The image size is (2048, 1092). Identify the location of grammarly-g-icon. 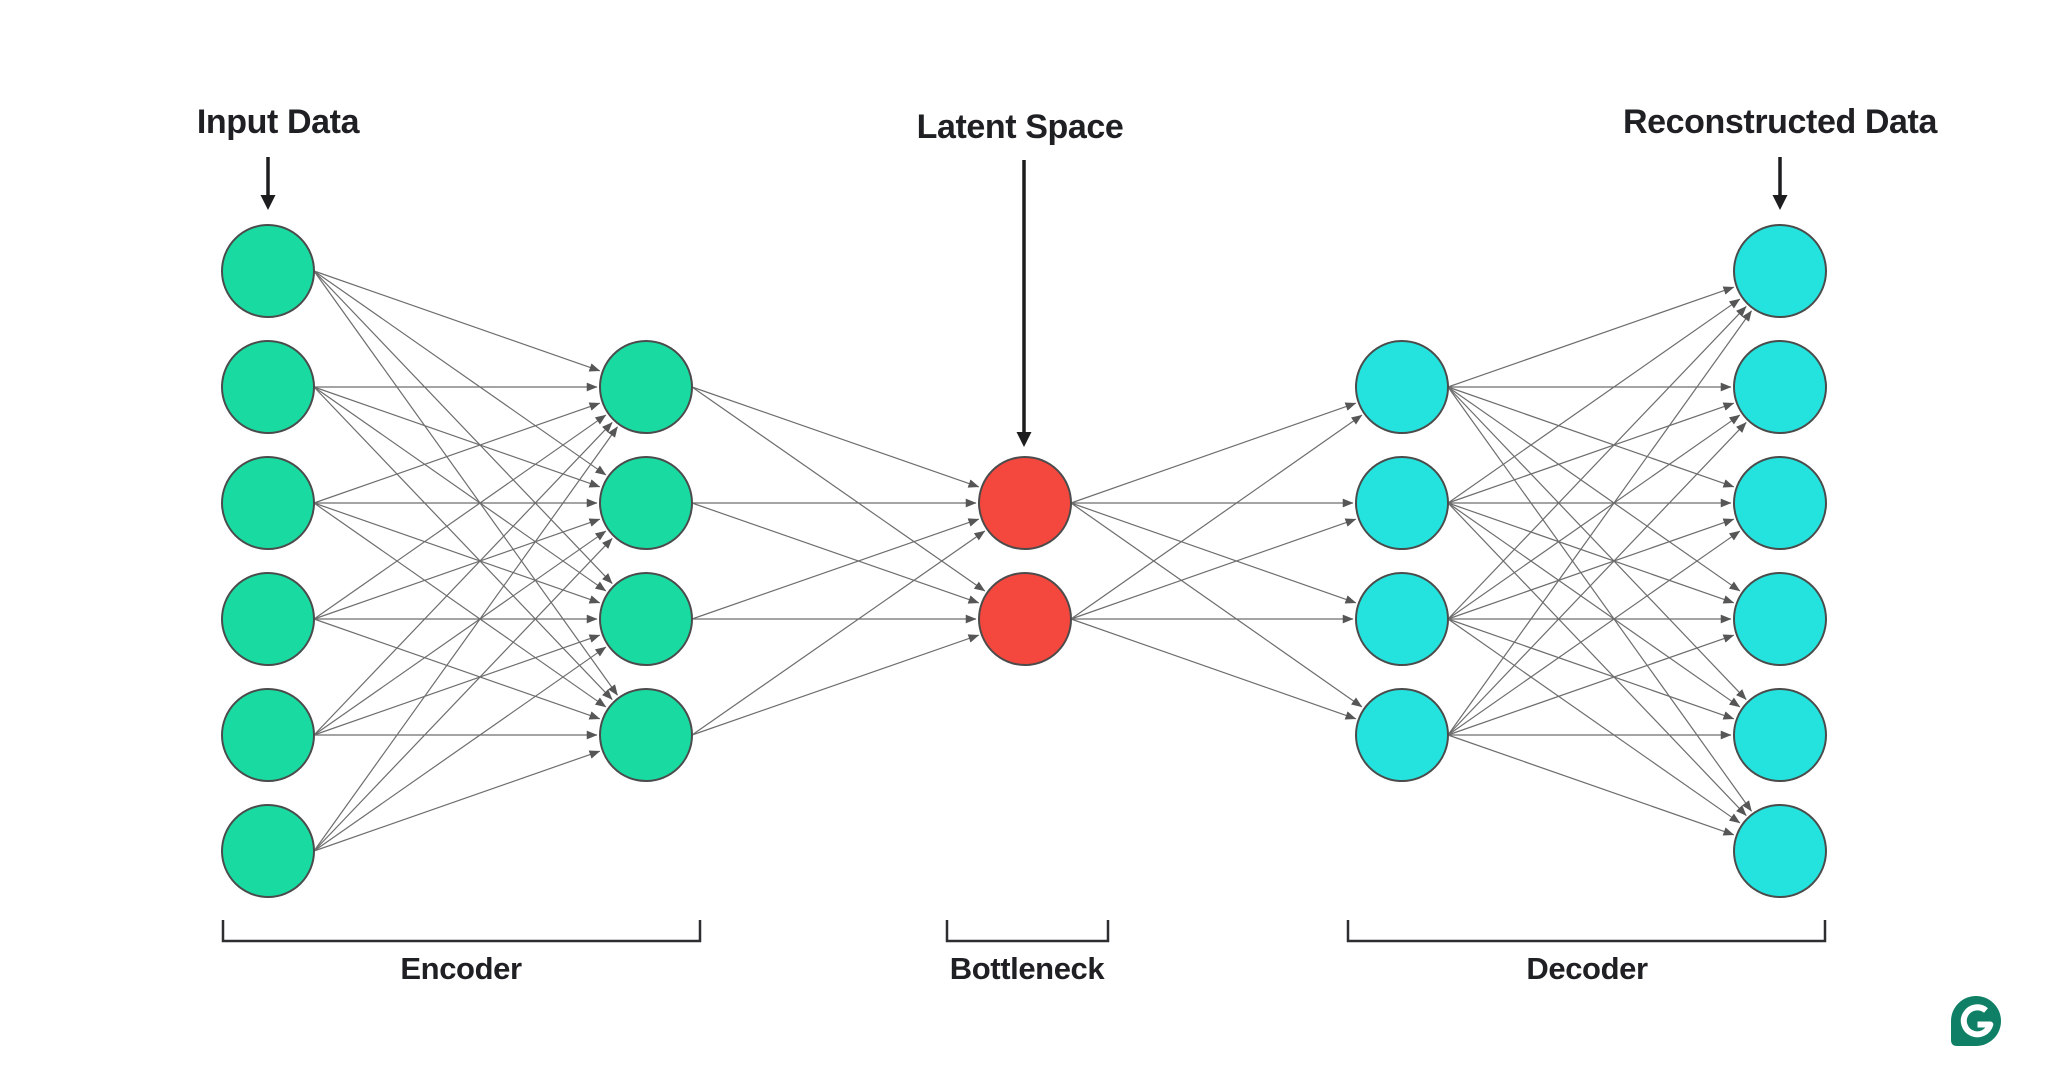
(1976, 1021).